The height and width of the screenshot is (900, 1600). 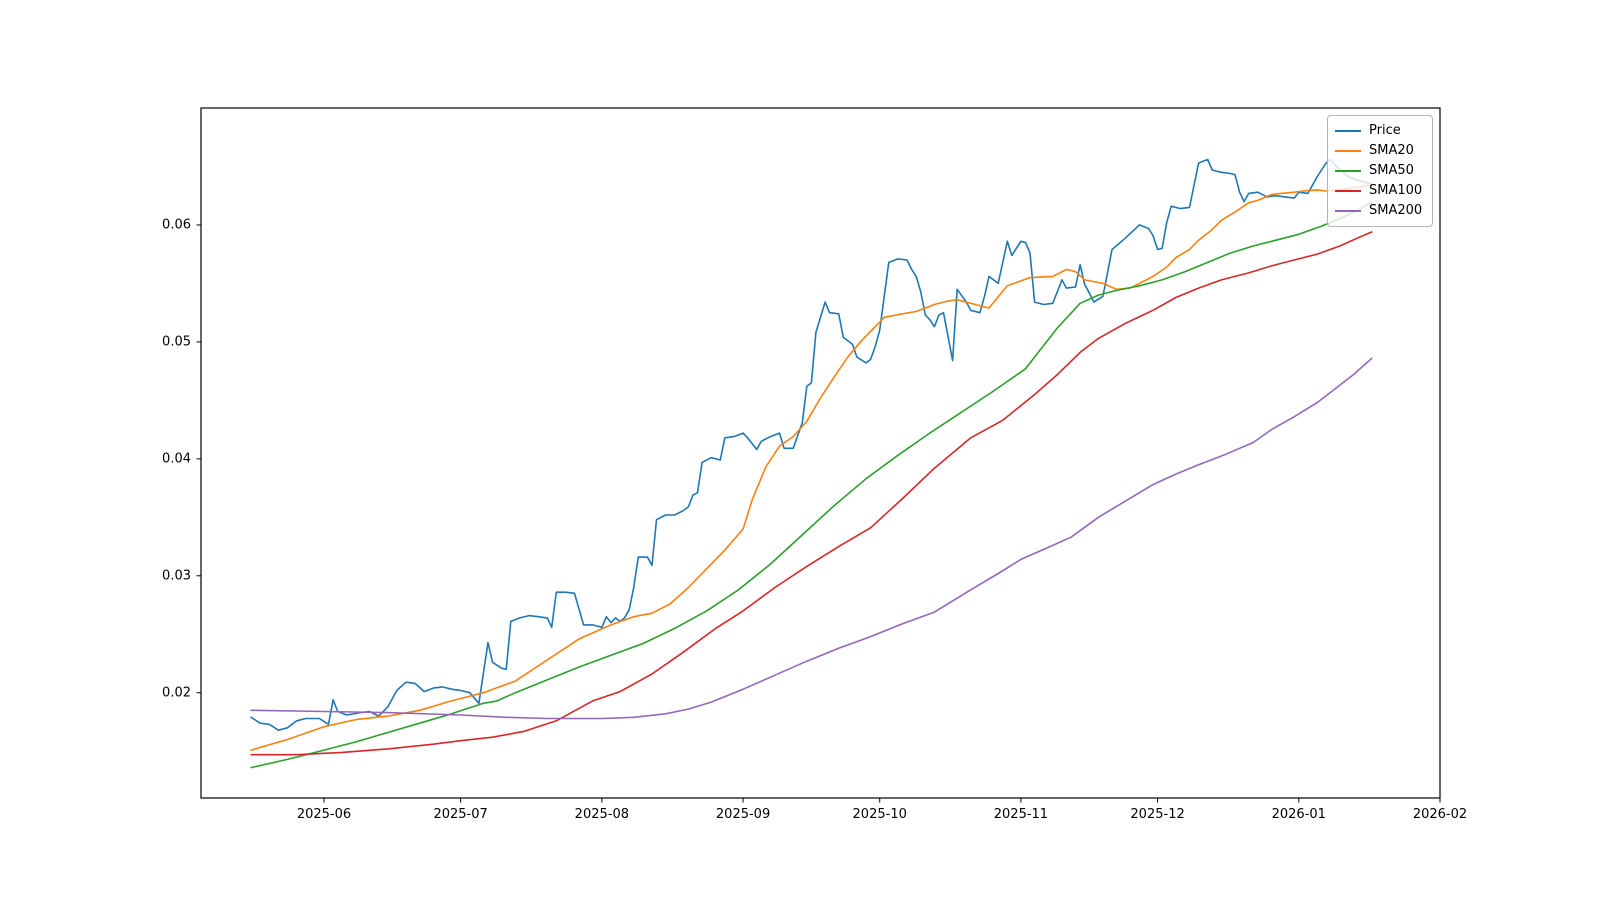 I want to click on y-tick-label: 0.04, so click(x=176, y=459).